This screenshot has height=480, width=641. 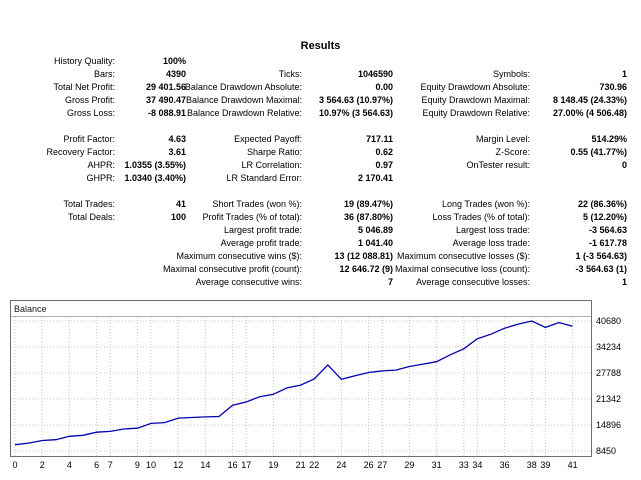 What do you see at coordinates (502, 139) in the screenshot?
I see `stat-label: Margin Level:` at bounding box center [502, 139].